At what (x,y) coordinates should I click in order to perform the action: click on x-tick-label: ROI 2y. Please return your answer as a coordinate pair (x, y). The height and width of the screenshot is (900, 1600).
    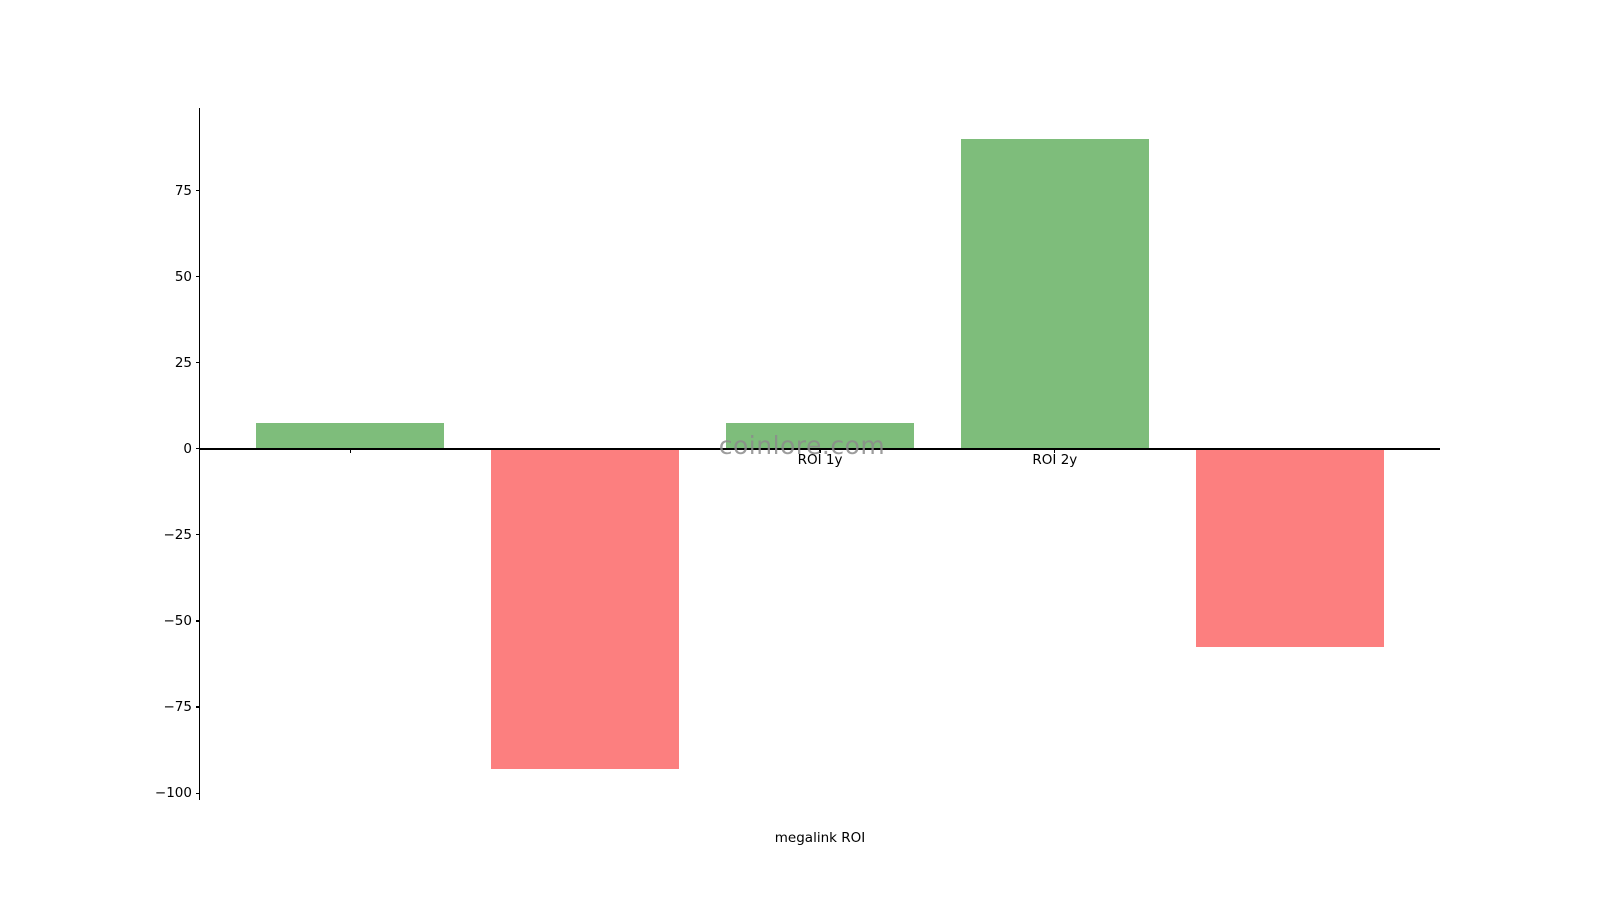
    Looking at the image, I should click on (1055, 459).